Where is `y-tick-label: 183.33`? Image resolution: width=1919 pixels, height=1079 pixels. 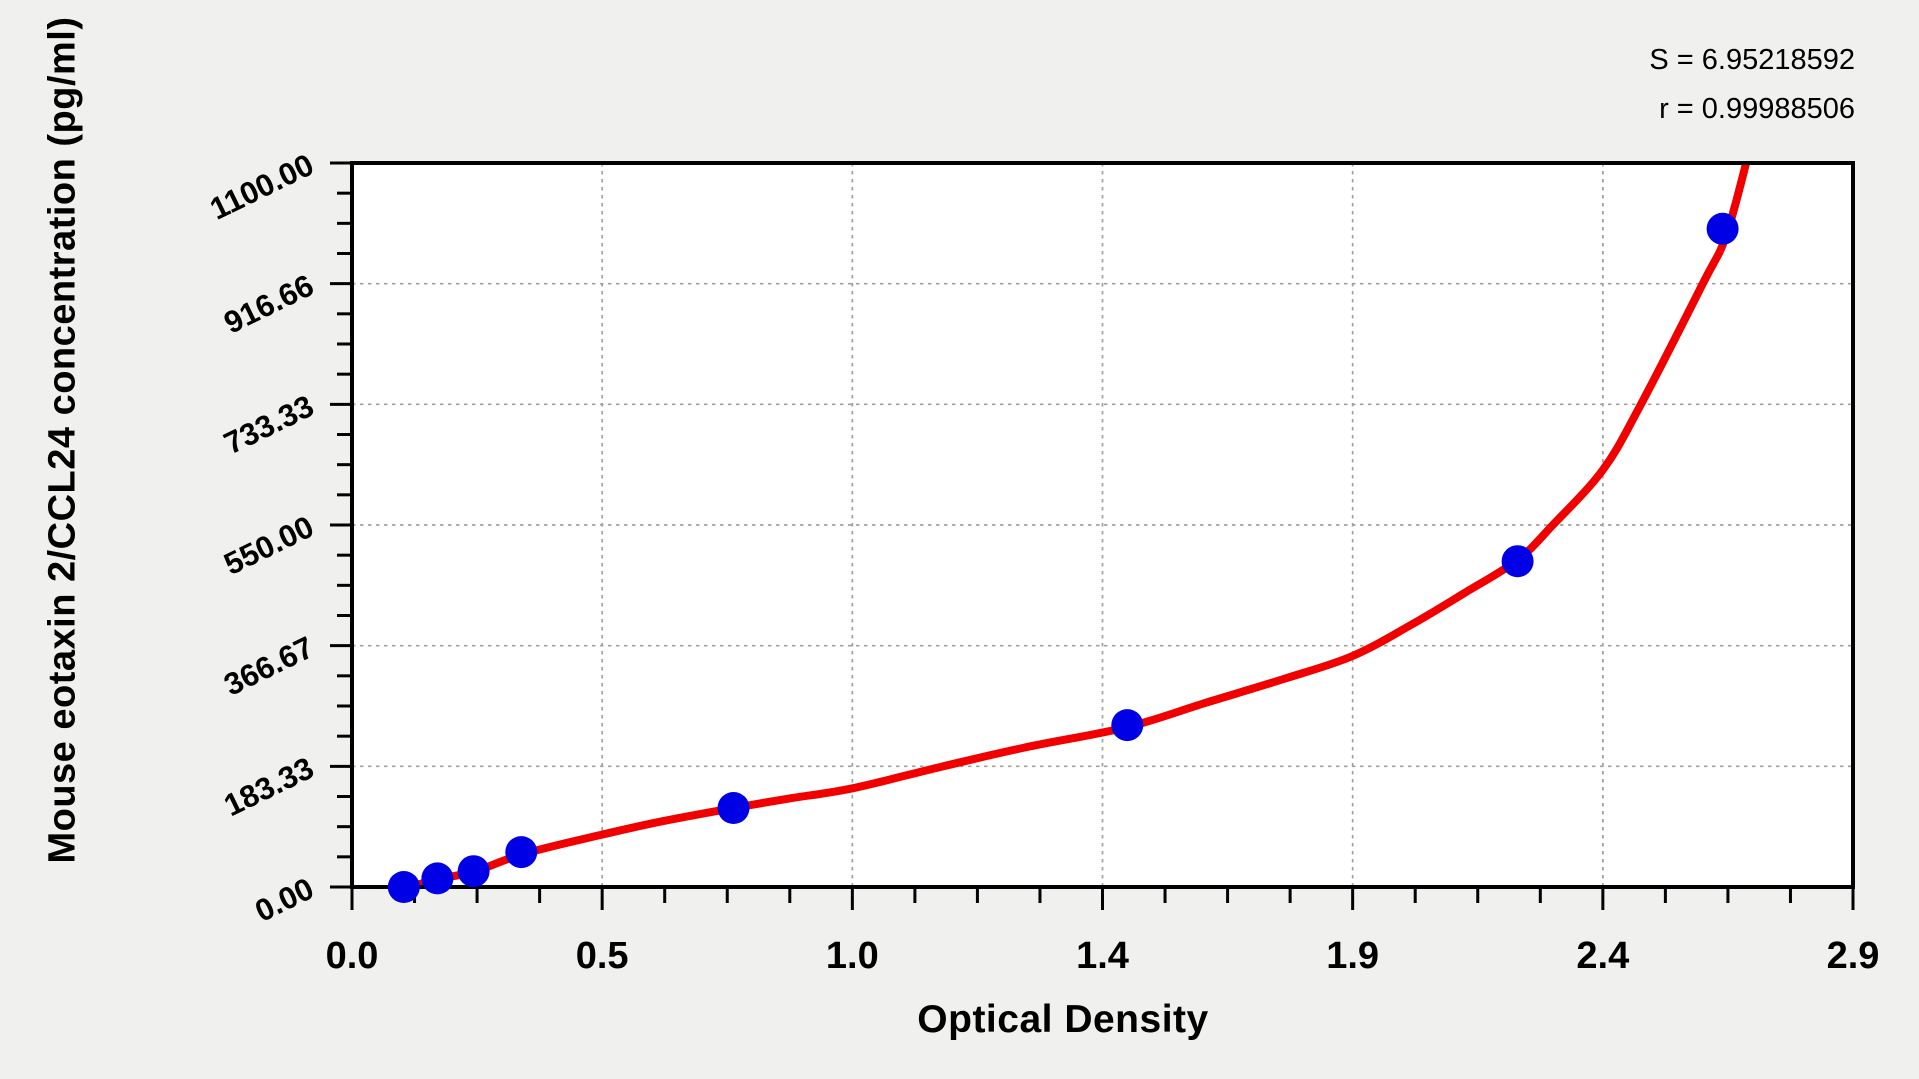
y-tick-label: 183.33 is located at coordinates (268, 786).